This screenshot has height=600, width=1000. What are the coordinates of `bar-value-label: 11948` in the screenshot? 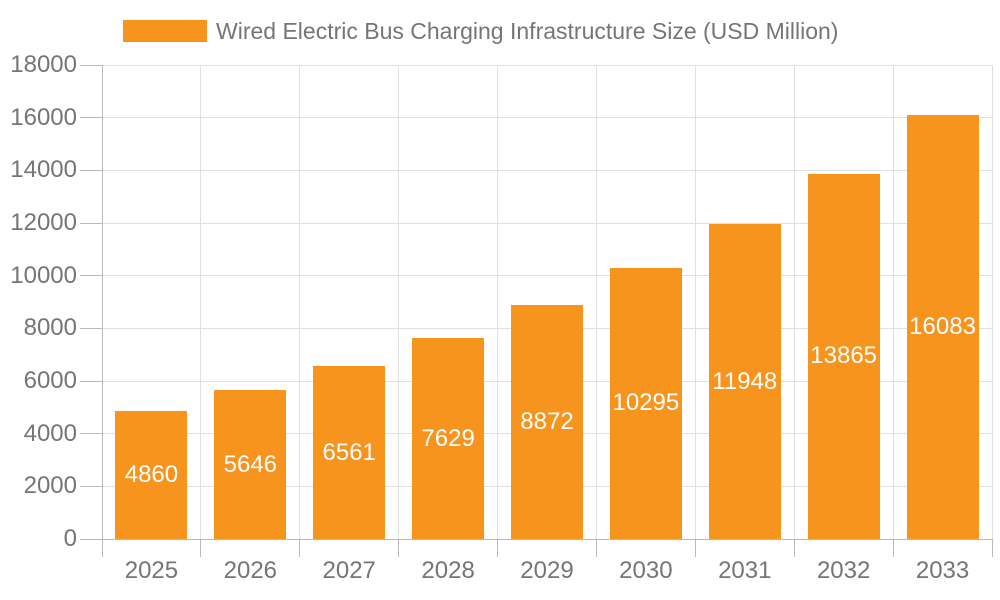 It's located at (745, 381).